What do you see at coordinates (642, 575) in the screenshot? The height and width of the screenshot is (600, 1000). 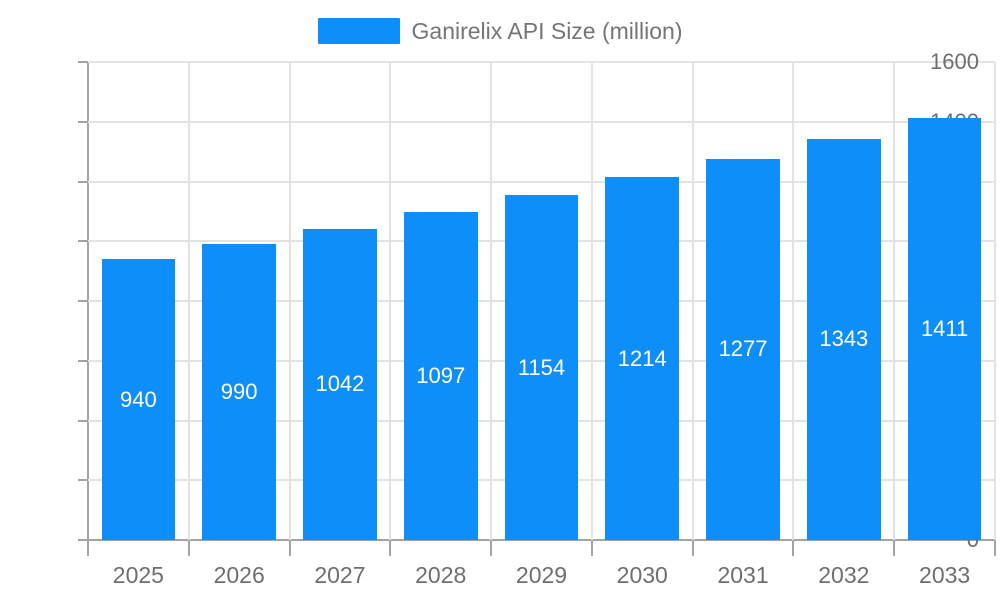 I see `x-axis-label-2030: 2030` at bounding box center [642, 575].